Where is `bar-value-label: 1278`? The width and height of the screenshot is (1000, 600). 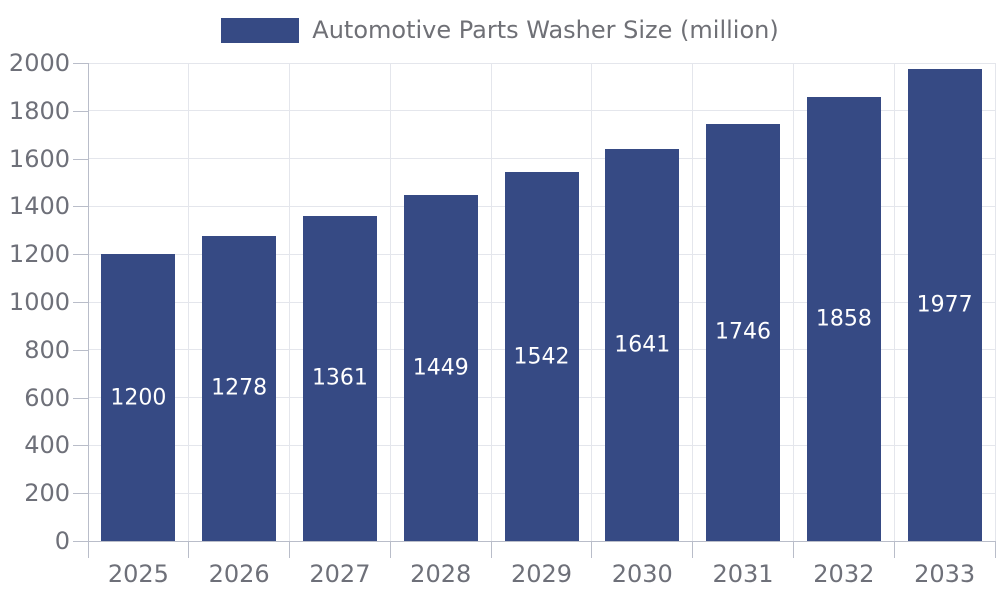
bar-value-label: 1278 is located at coordinates (239, 388).